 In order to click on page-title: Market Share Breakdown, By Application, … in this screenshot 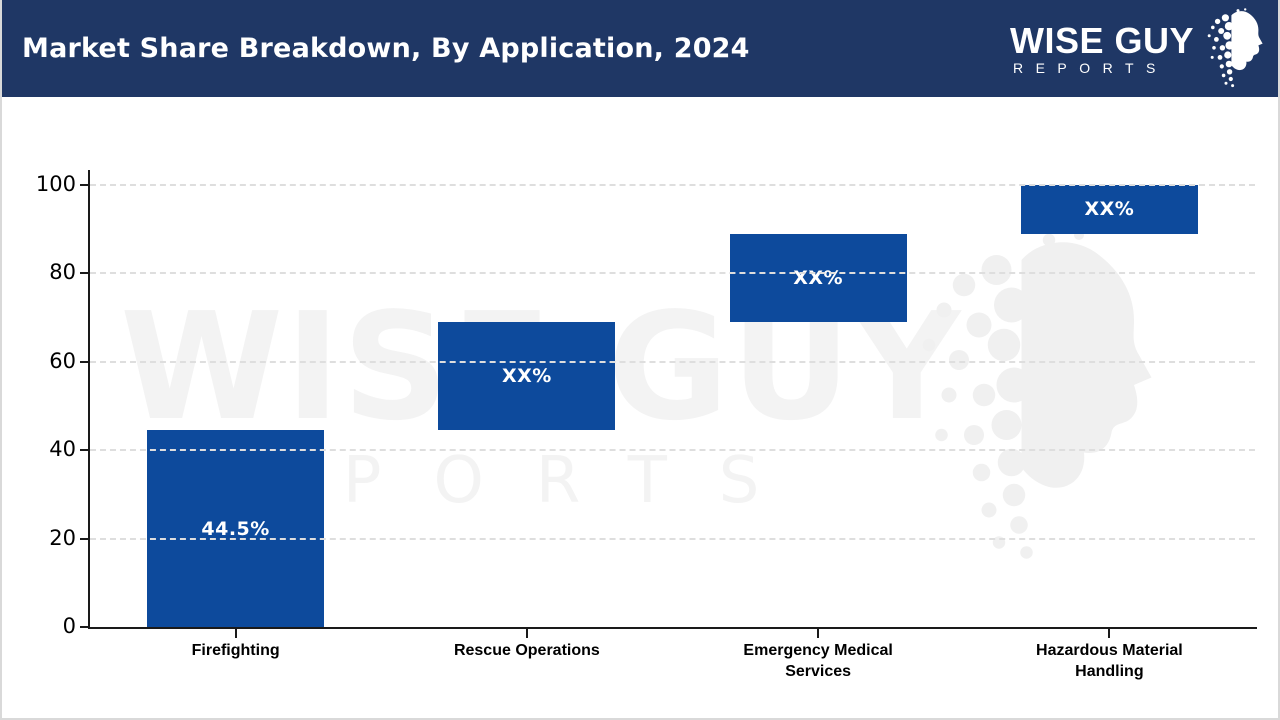, I will do `click(386, 48)`.